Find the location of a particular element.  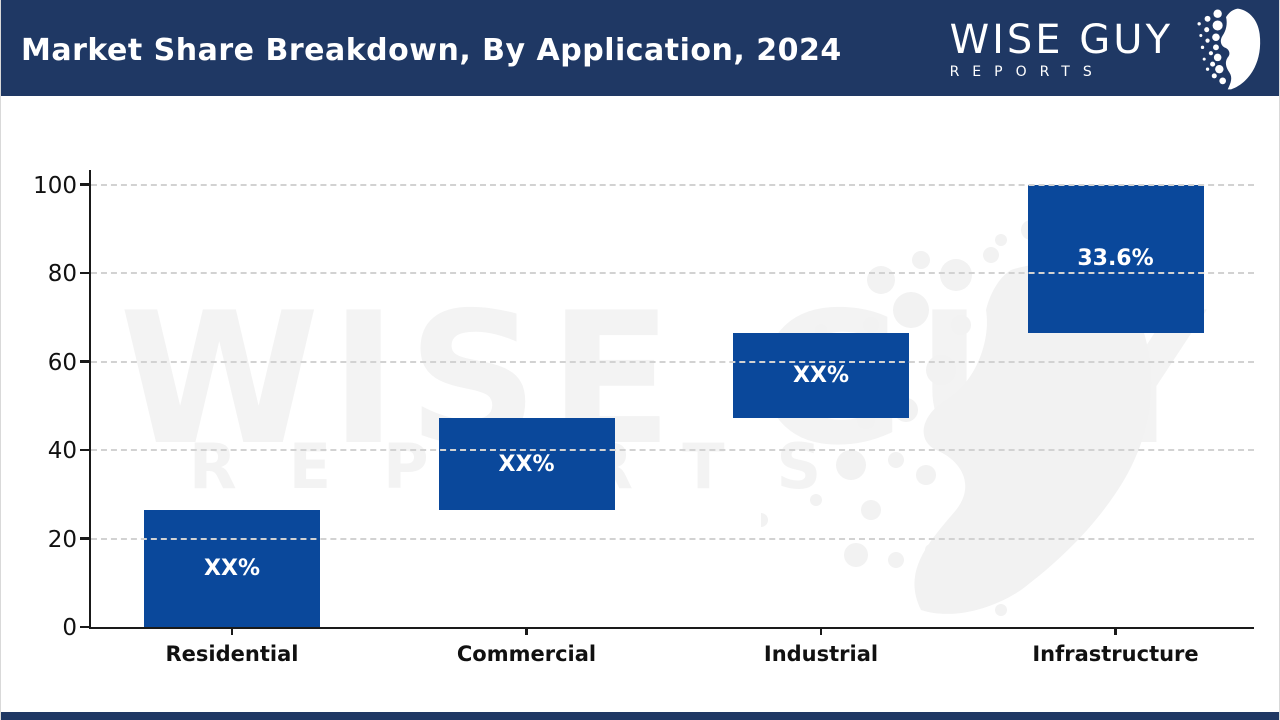

bar-industrial: XX% is located at coordinates (821, 376).